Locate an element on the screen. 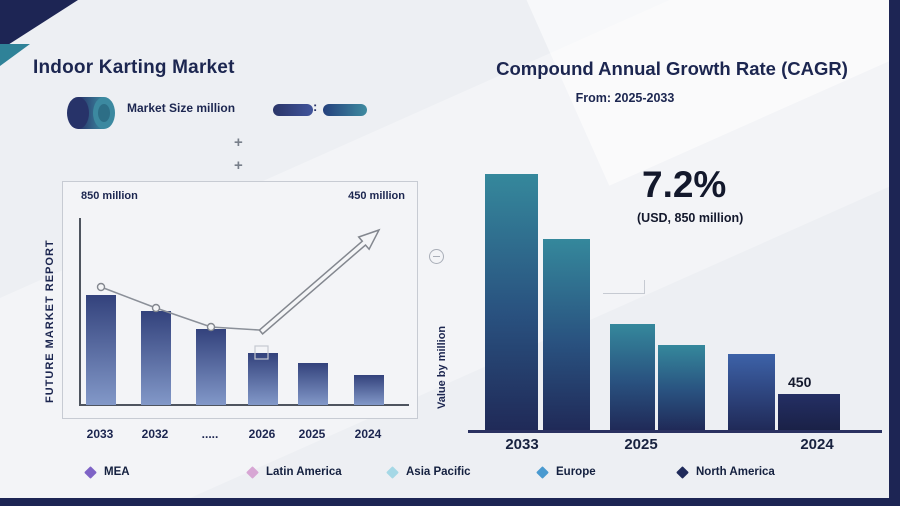 This screenshot has width=900, height=506. legend-label: MEA is located at coordinates (117, 472).